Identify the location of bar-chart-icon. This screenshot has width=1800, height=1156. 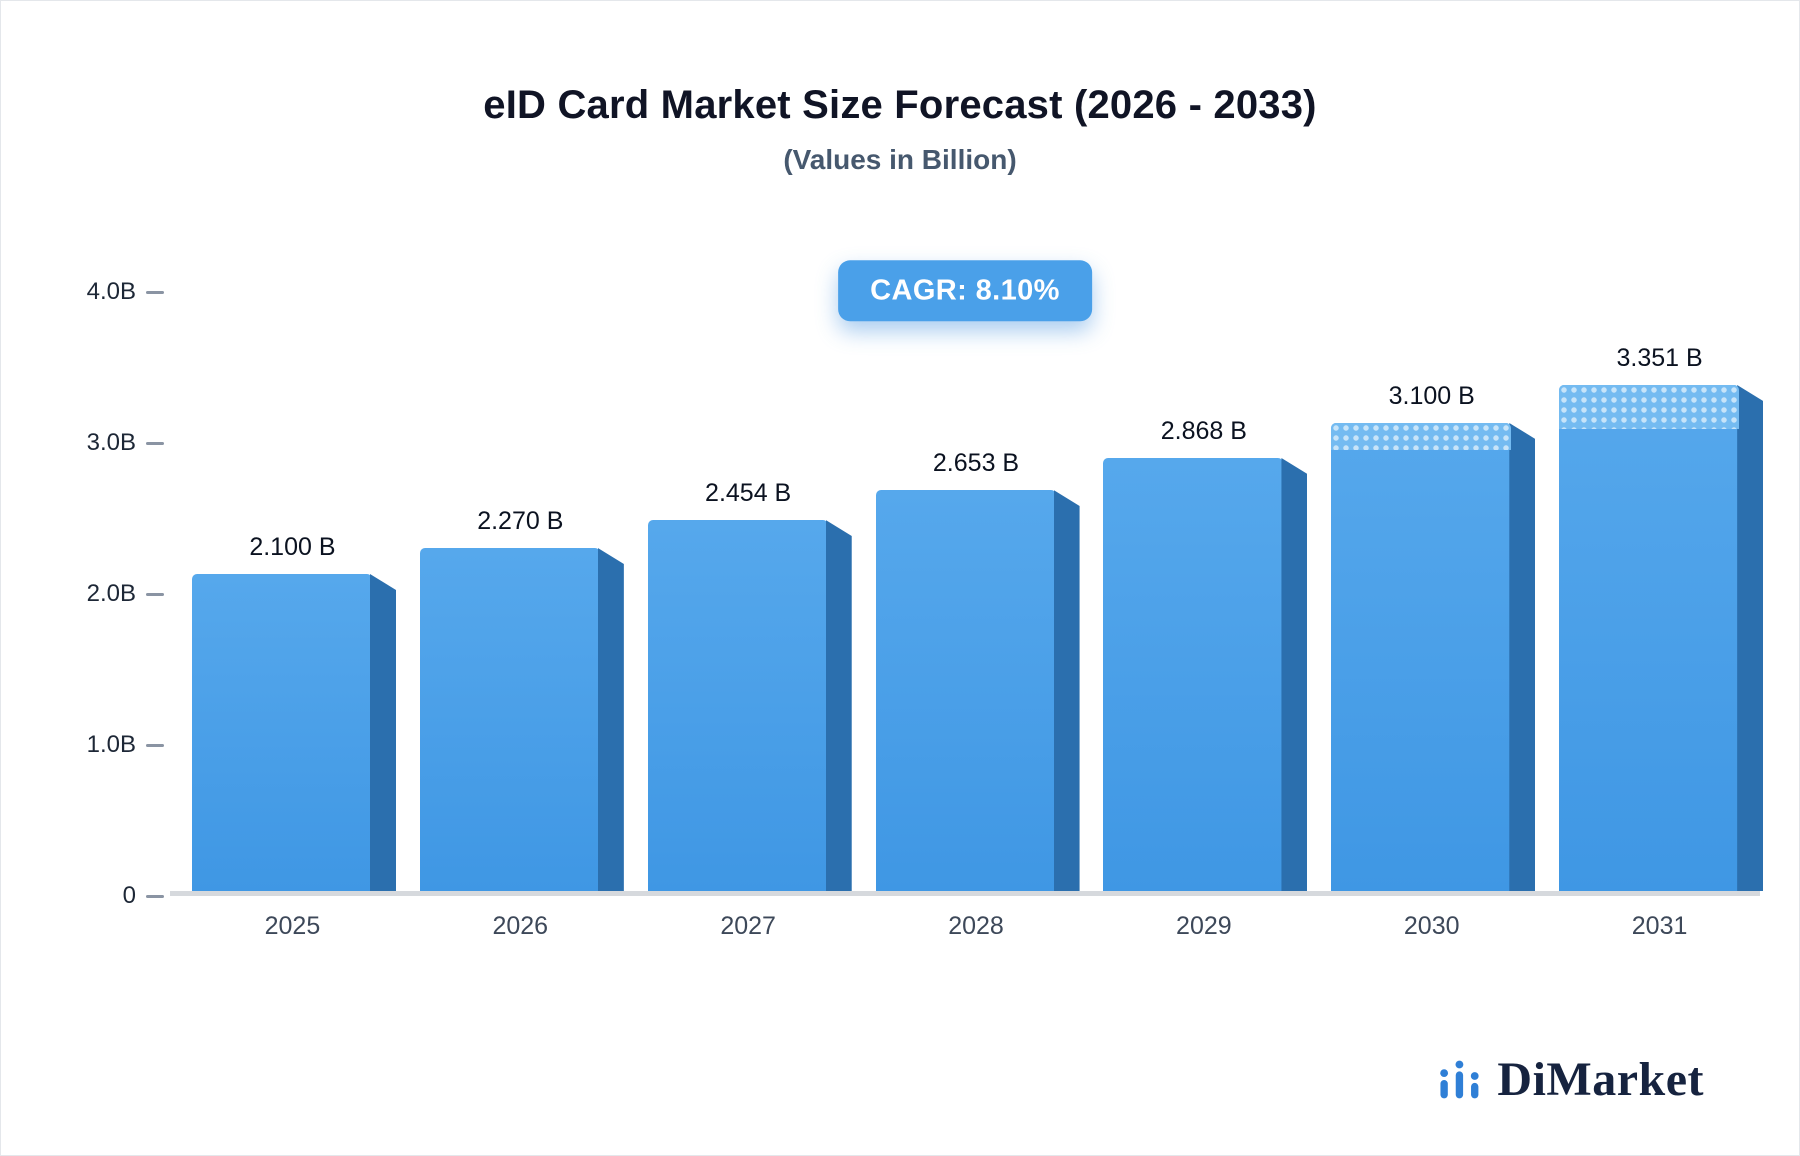
(1460, 1079).